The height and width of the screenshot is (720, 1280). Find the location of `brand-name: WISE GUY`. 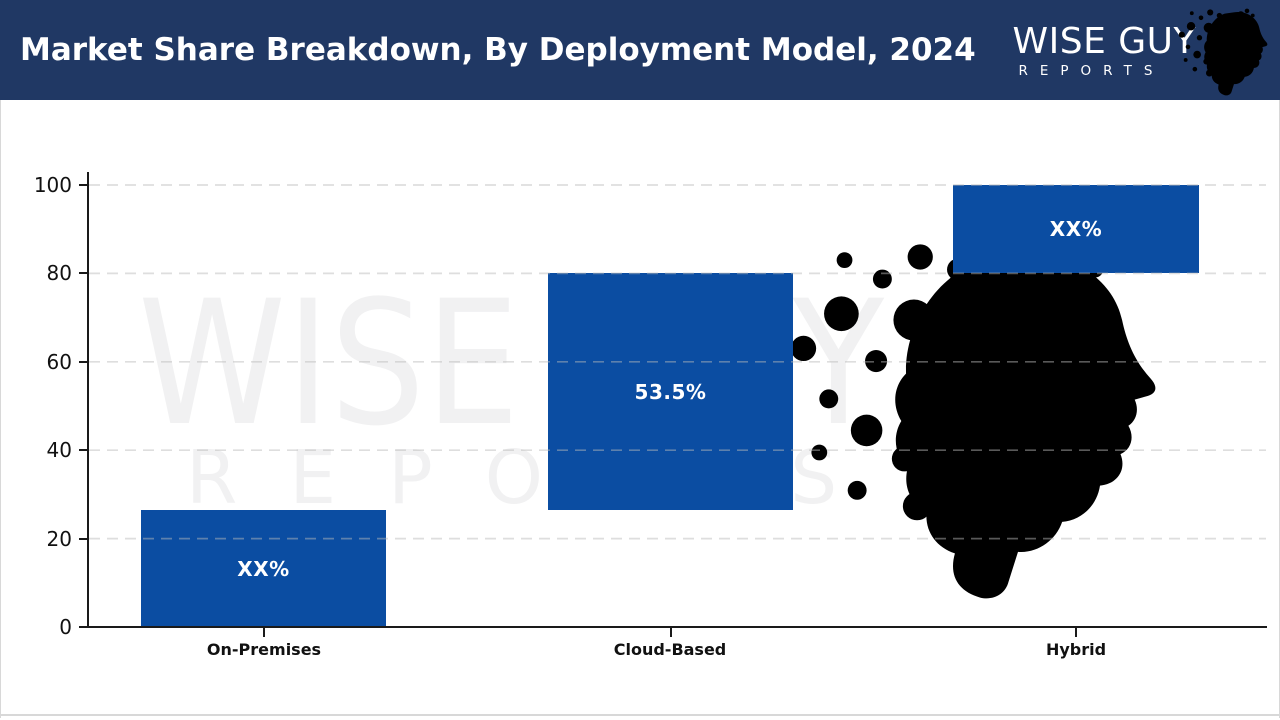

brand-name: WISE GUY is located at coordinates (1104, 41).